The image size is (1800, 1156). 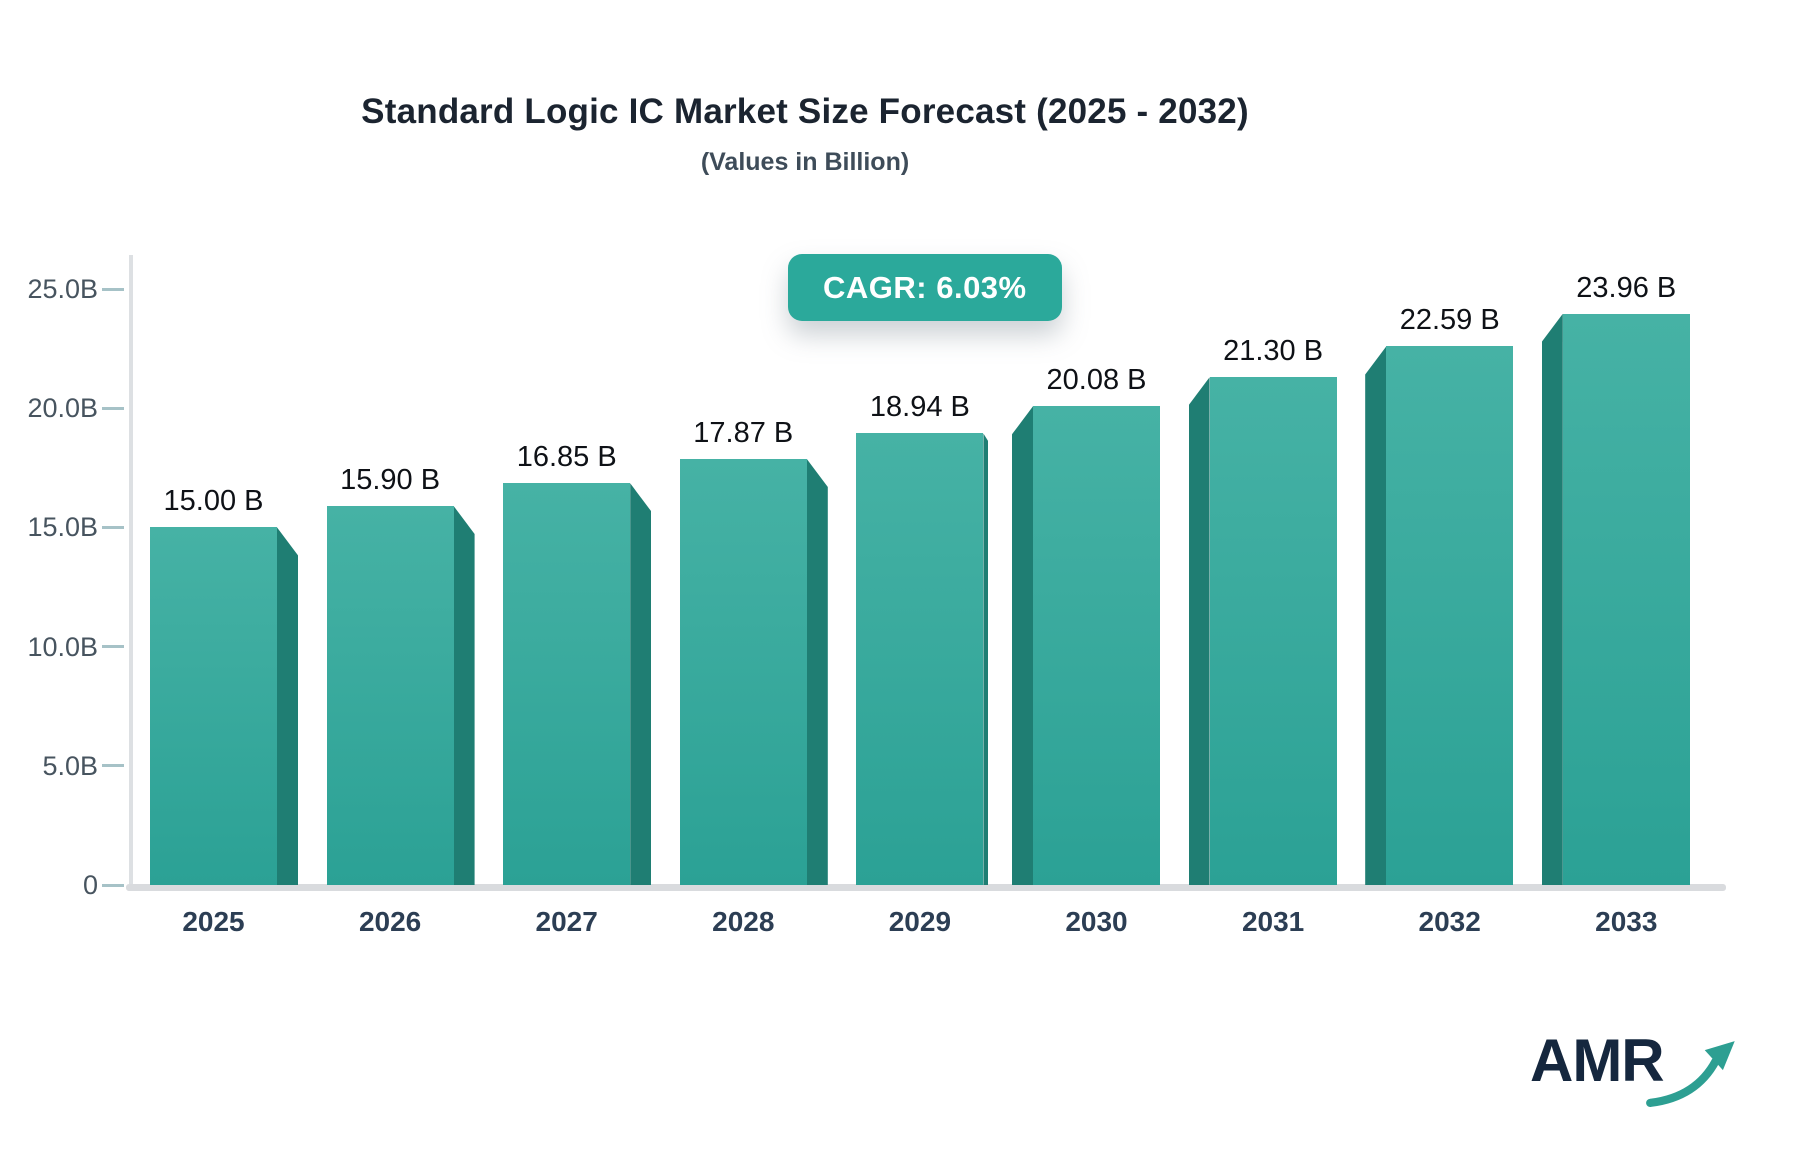 What do you see at coordinates (213, 921) in the screenshot?
I see `x-axis-label-2025: 2025` at bounding box center [213, 921].